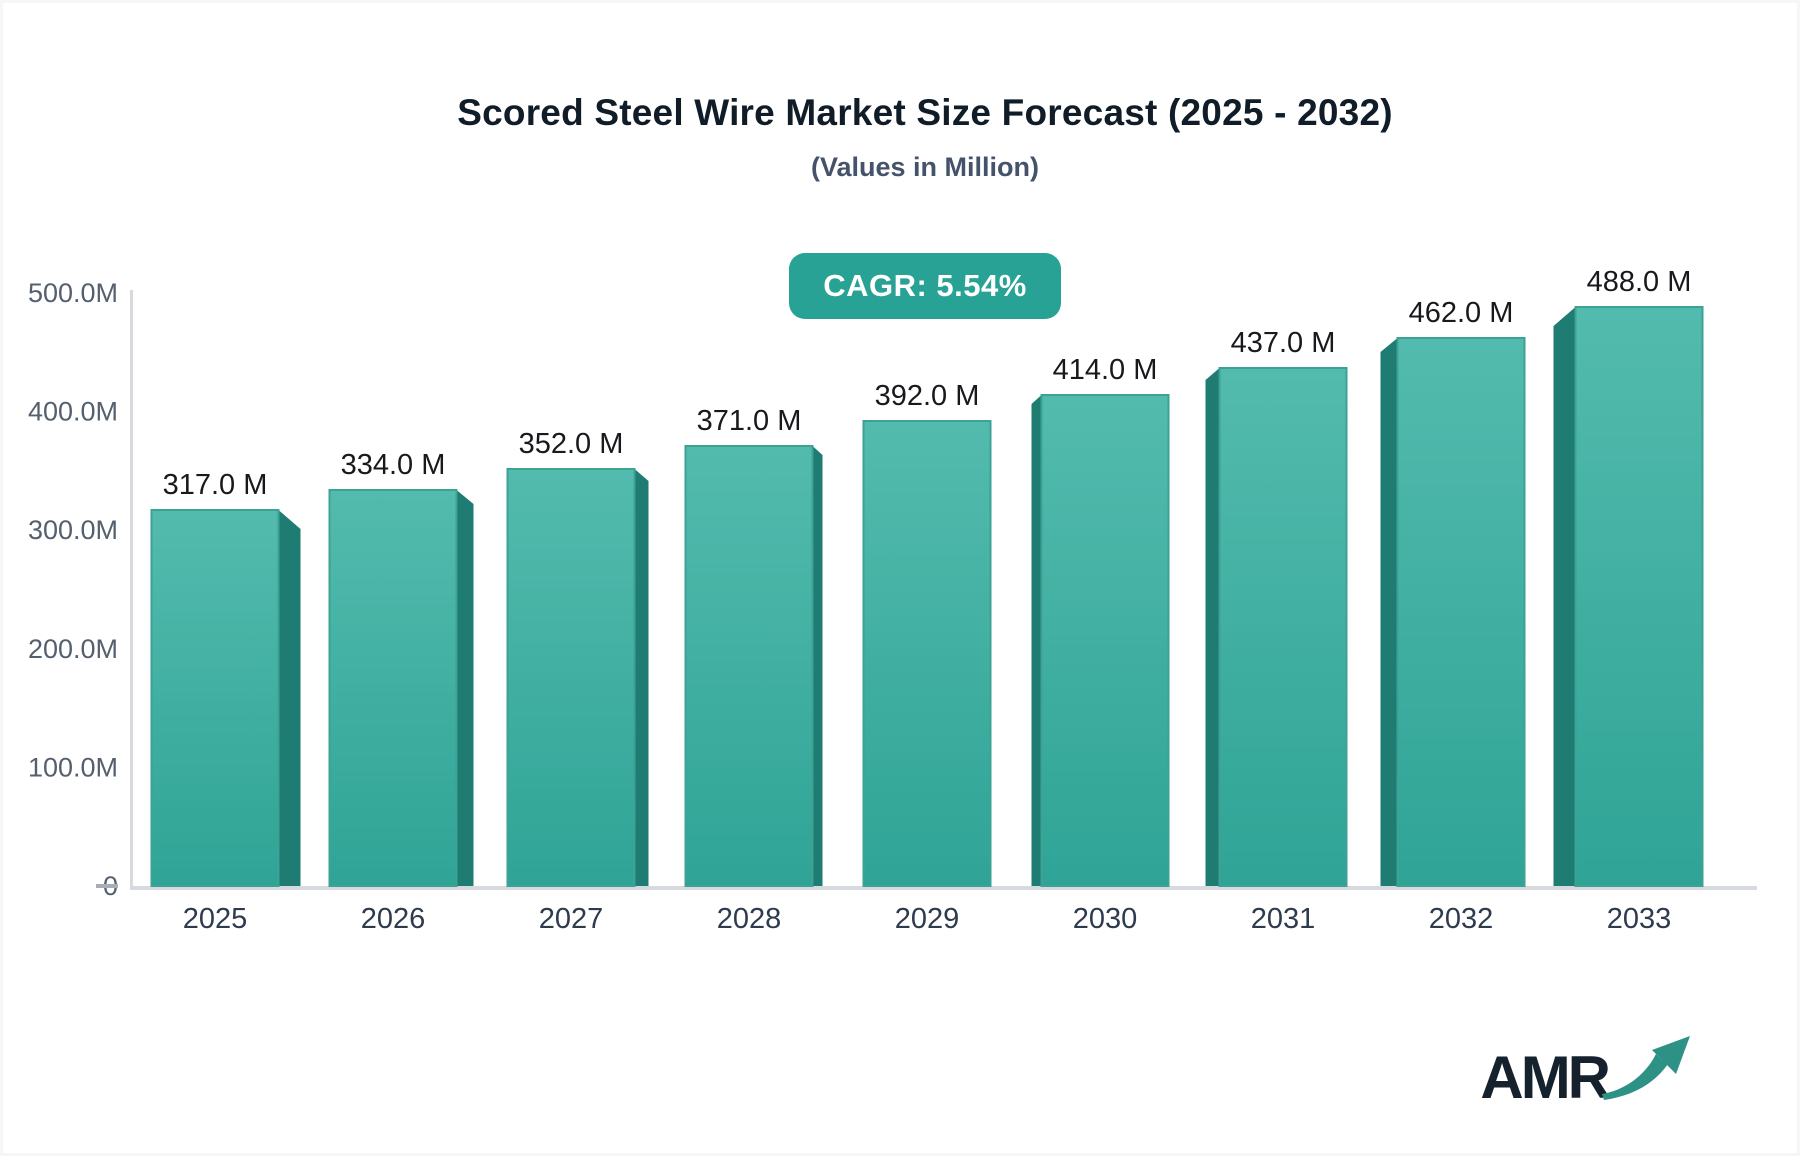 This screenshot has height=1156, width=1800. Describe the element at coordinates (1105, 640) in the screenshot. I see `bar-2030` at that location.